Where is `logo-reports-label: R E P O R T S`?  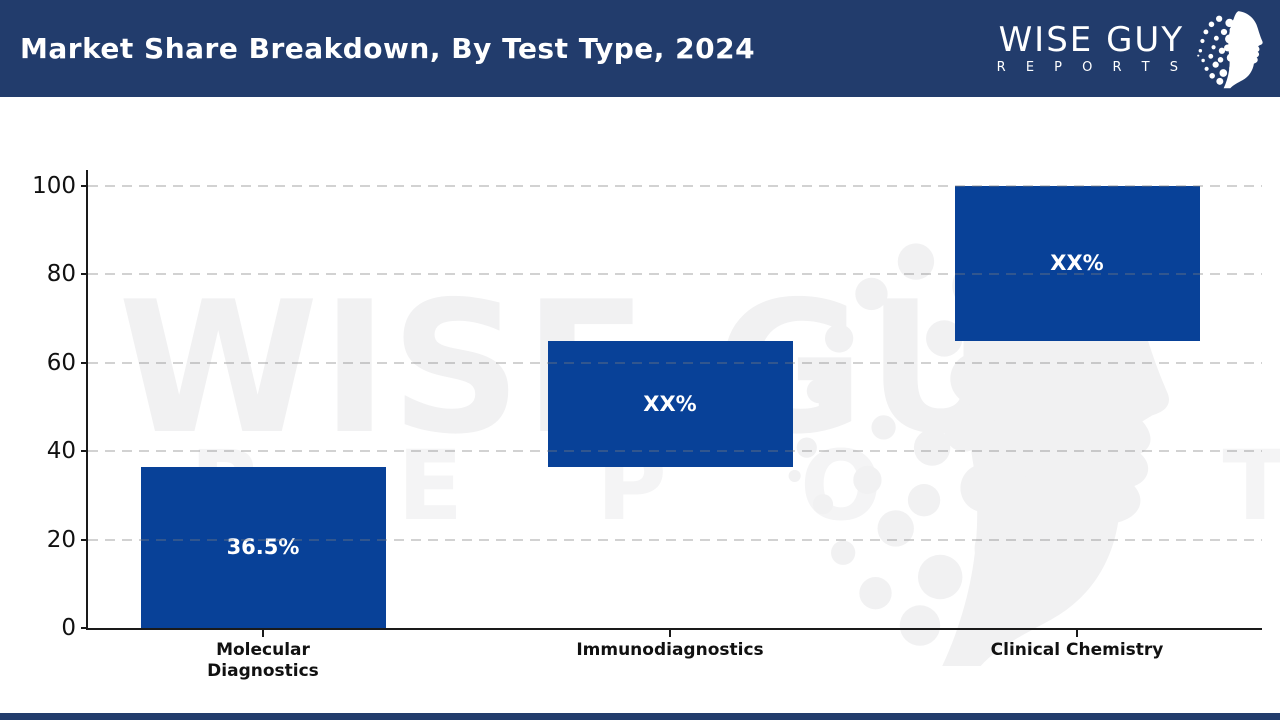 logo-reports-label: R E P O R T S is located at coordinates (1091, 67).